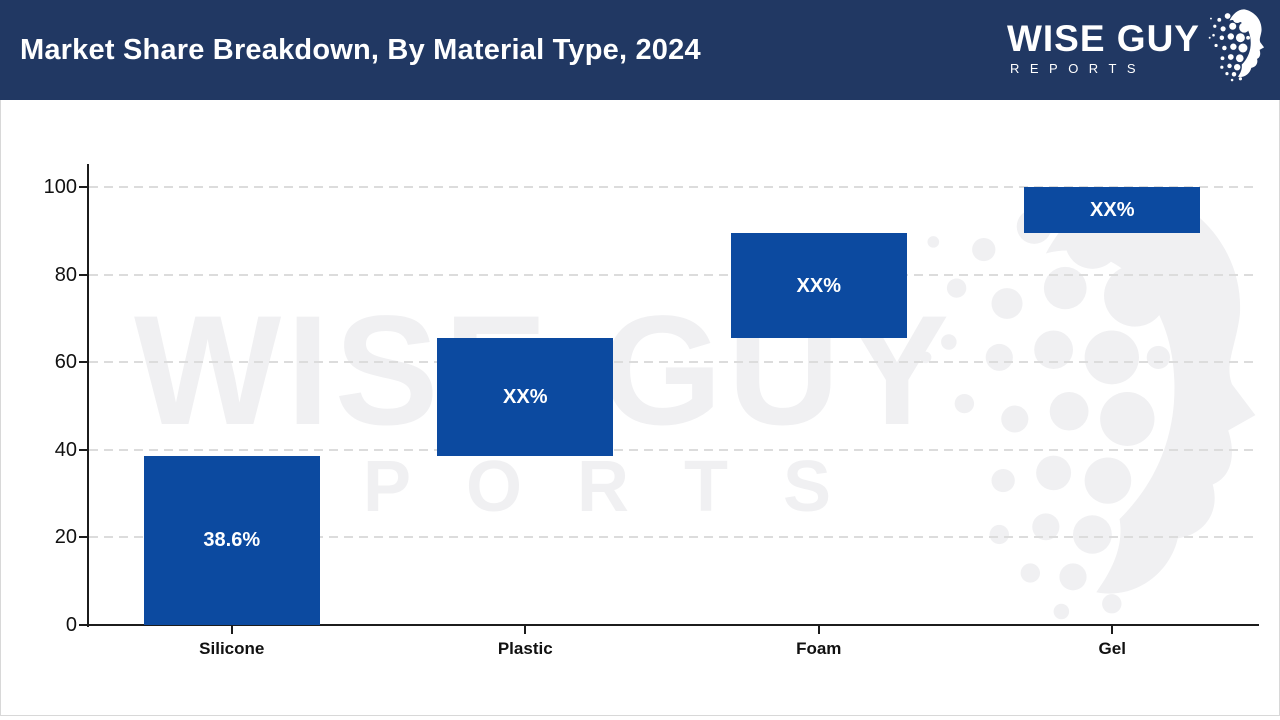 This screenshot has height=720, width=1280. Describe the element at coordinates (65, 449) in the screenshot. I see `y-tick-label-40: 40` at that location.